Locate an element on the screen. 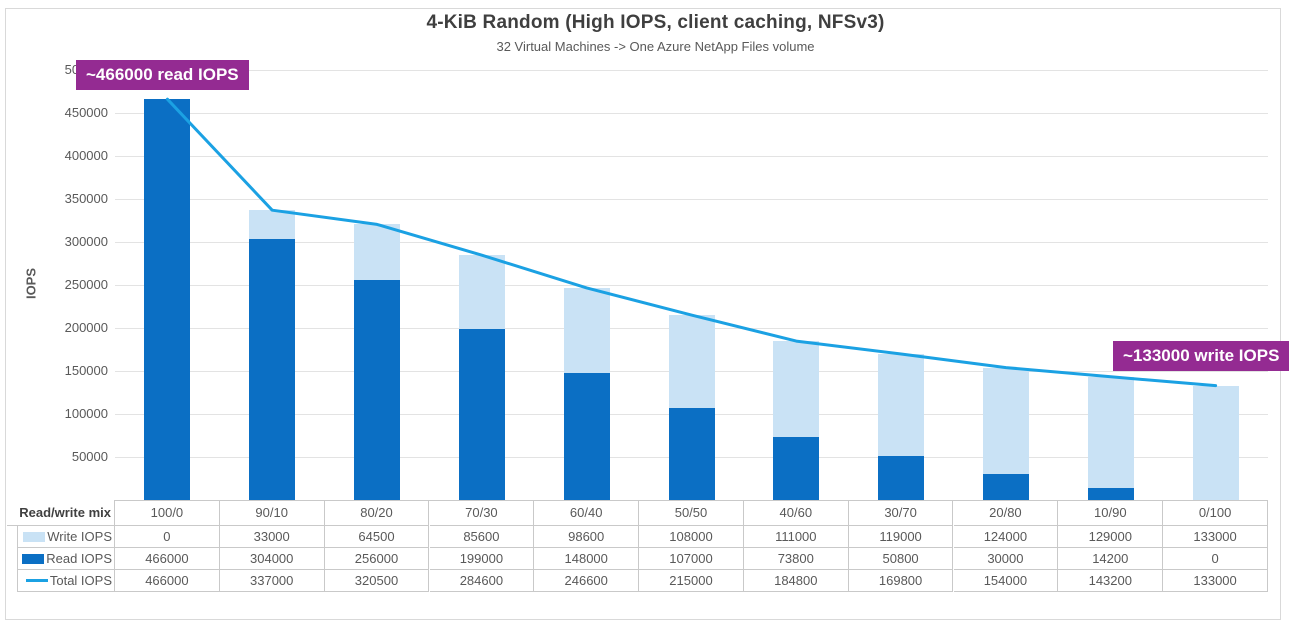  legend-label: Total IOPS is located at coordinates (80, 580).